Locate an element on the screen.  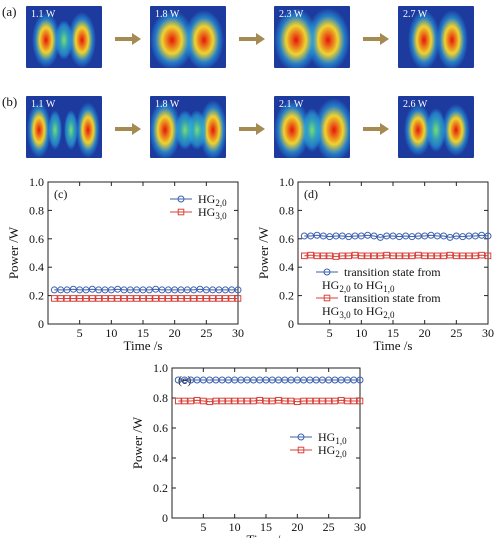
power-label: 2.1 W is located at coordinates (291, 104).